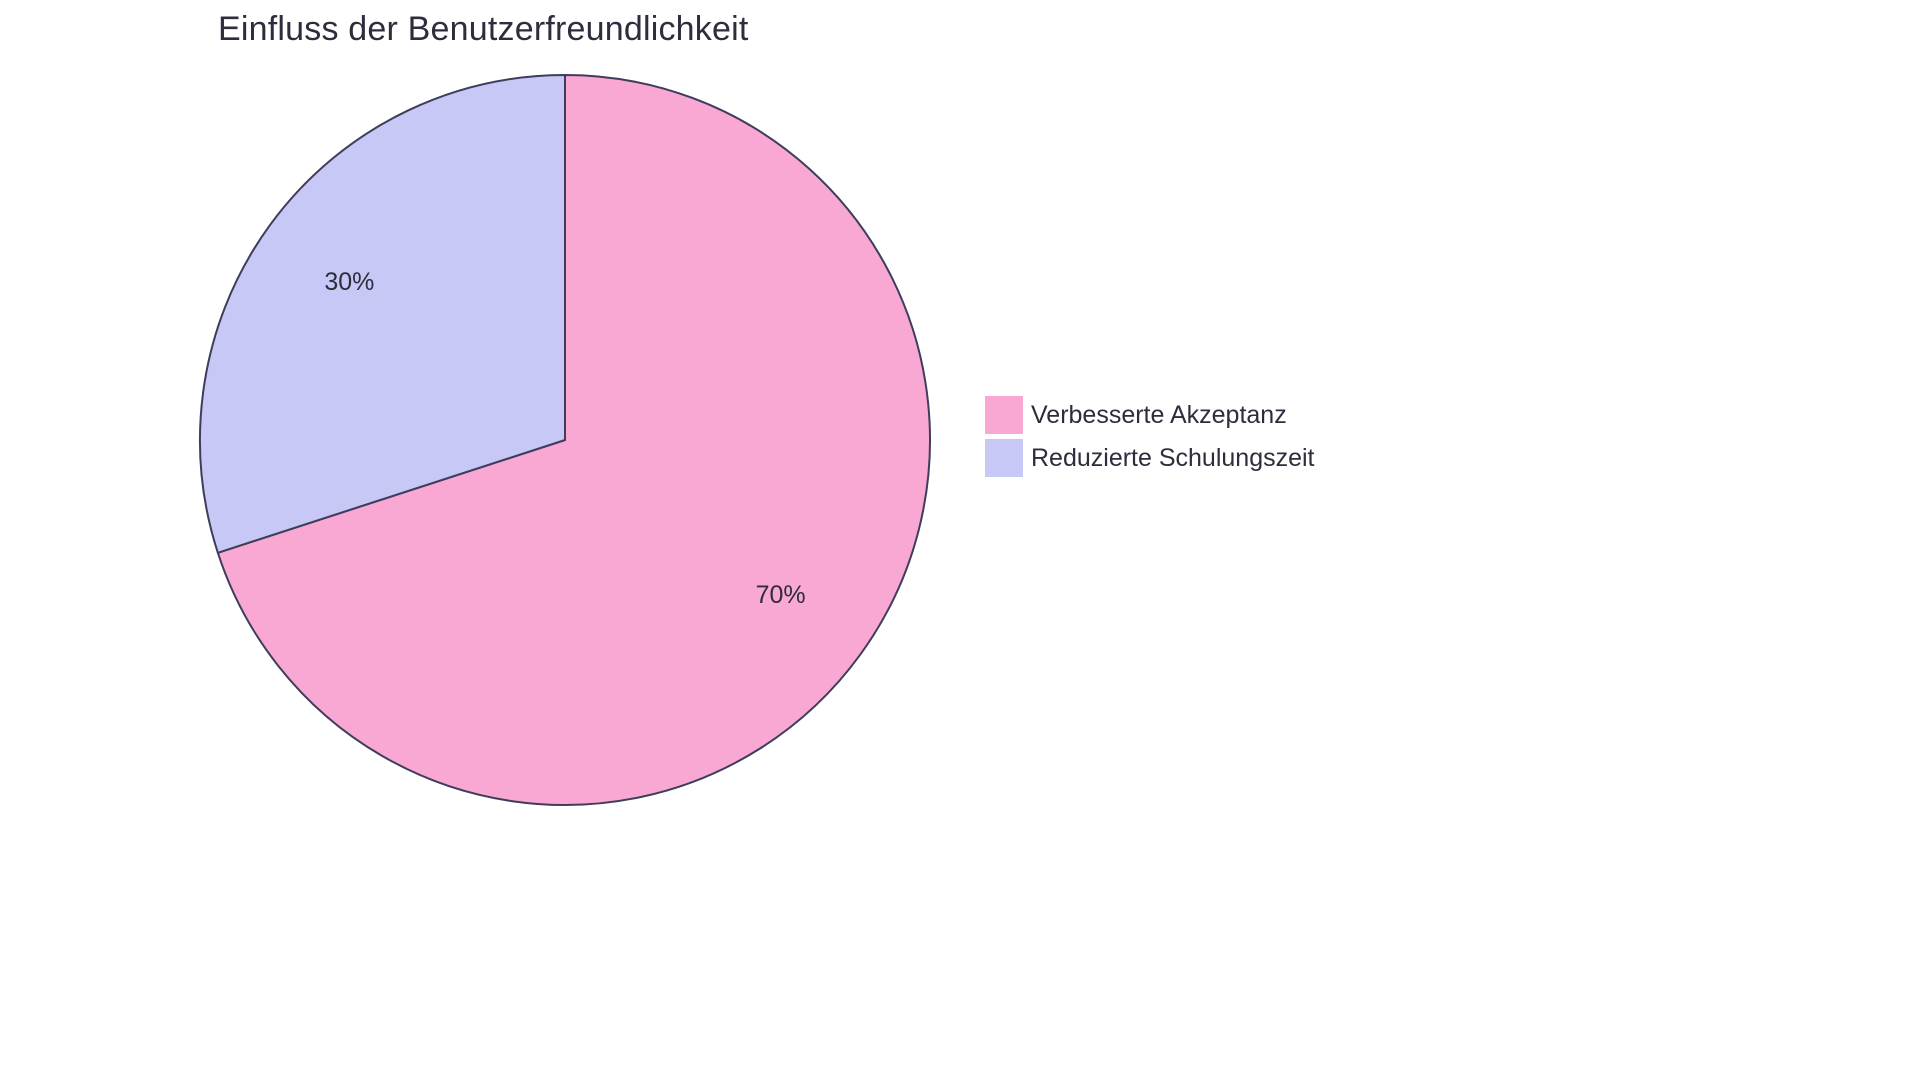 The height and width of the screenshot is (1083, 1920). Describe the element at coordinates (1159, 414) in the screenshot. I see `legend-label: Verbesserte Akzeptanz` at that location.